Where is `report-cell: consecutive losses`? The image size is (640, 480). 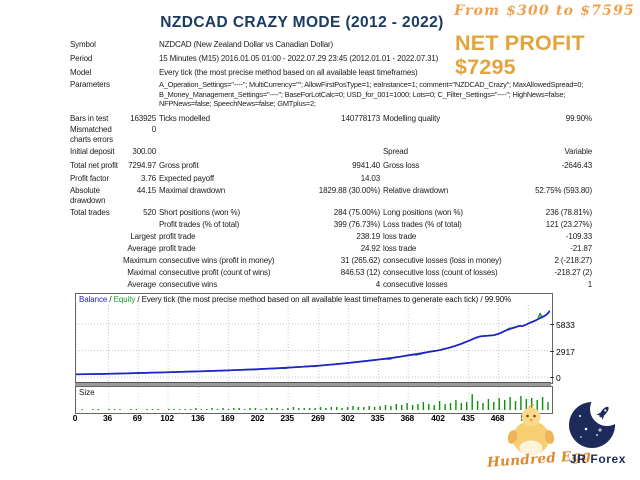 report-cell: consecutive losses is located at coordinates (415, 285).